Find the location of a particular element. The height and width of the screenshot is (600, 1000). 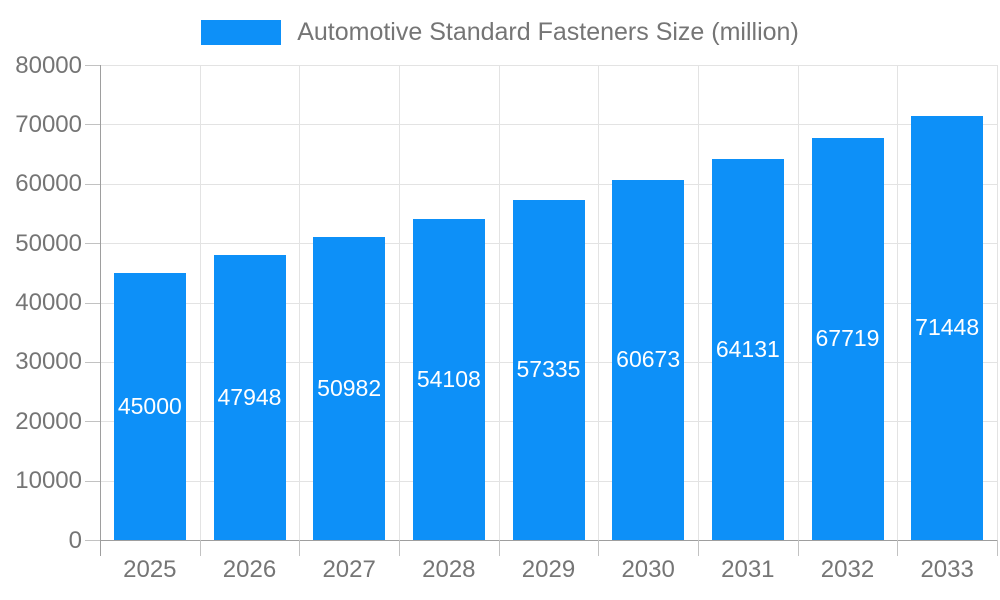

x-axis-tick-label: 2028 is located at coordinates (449, 569).